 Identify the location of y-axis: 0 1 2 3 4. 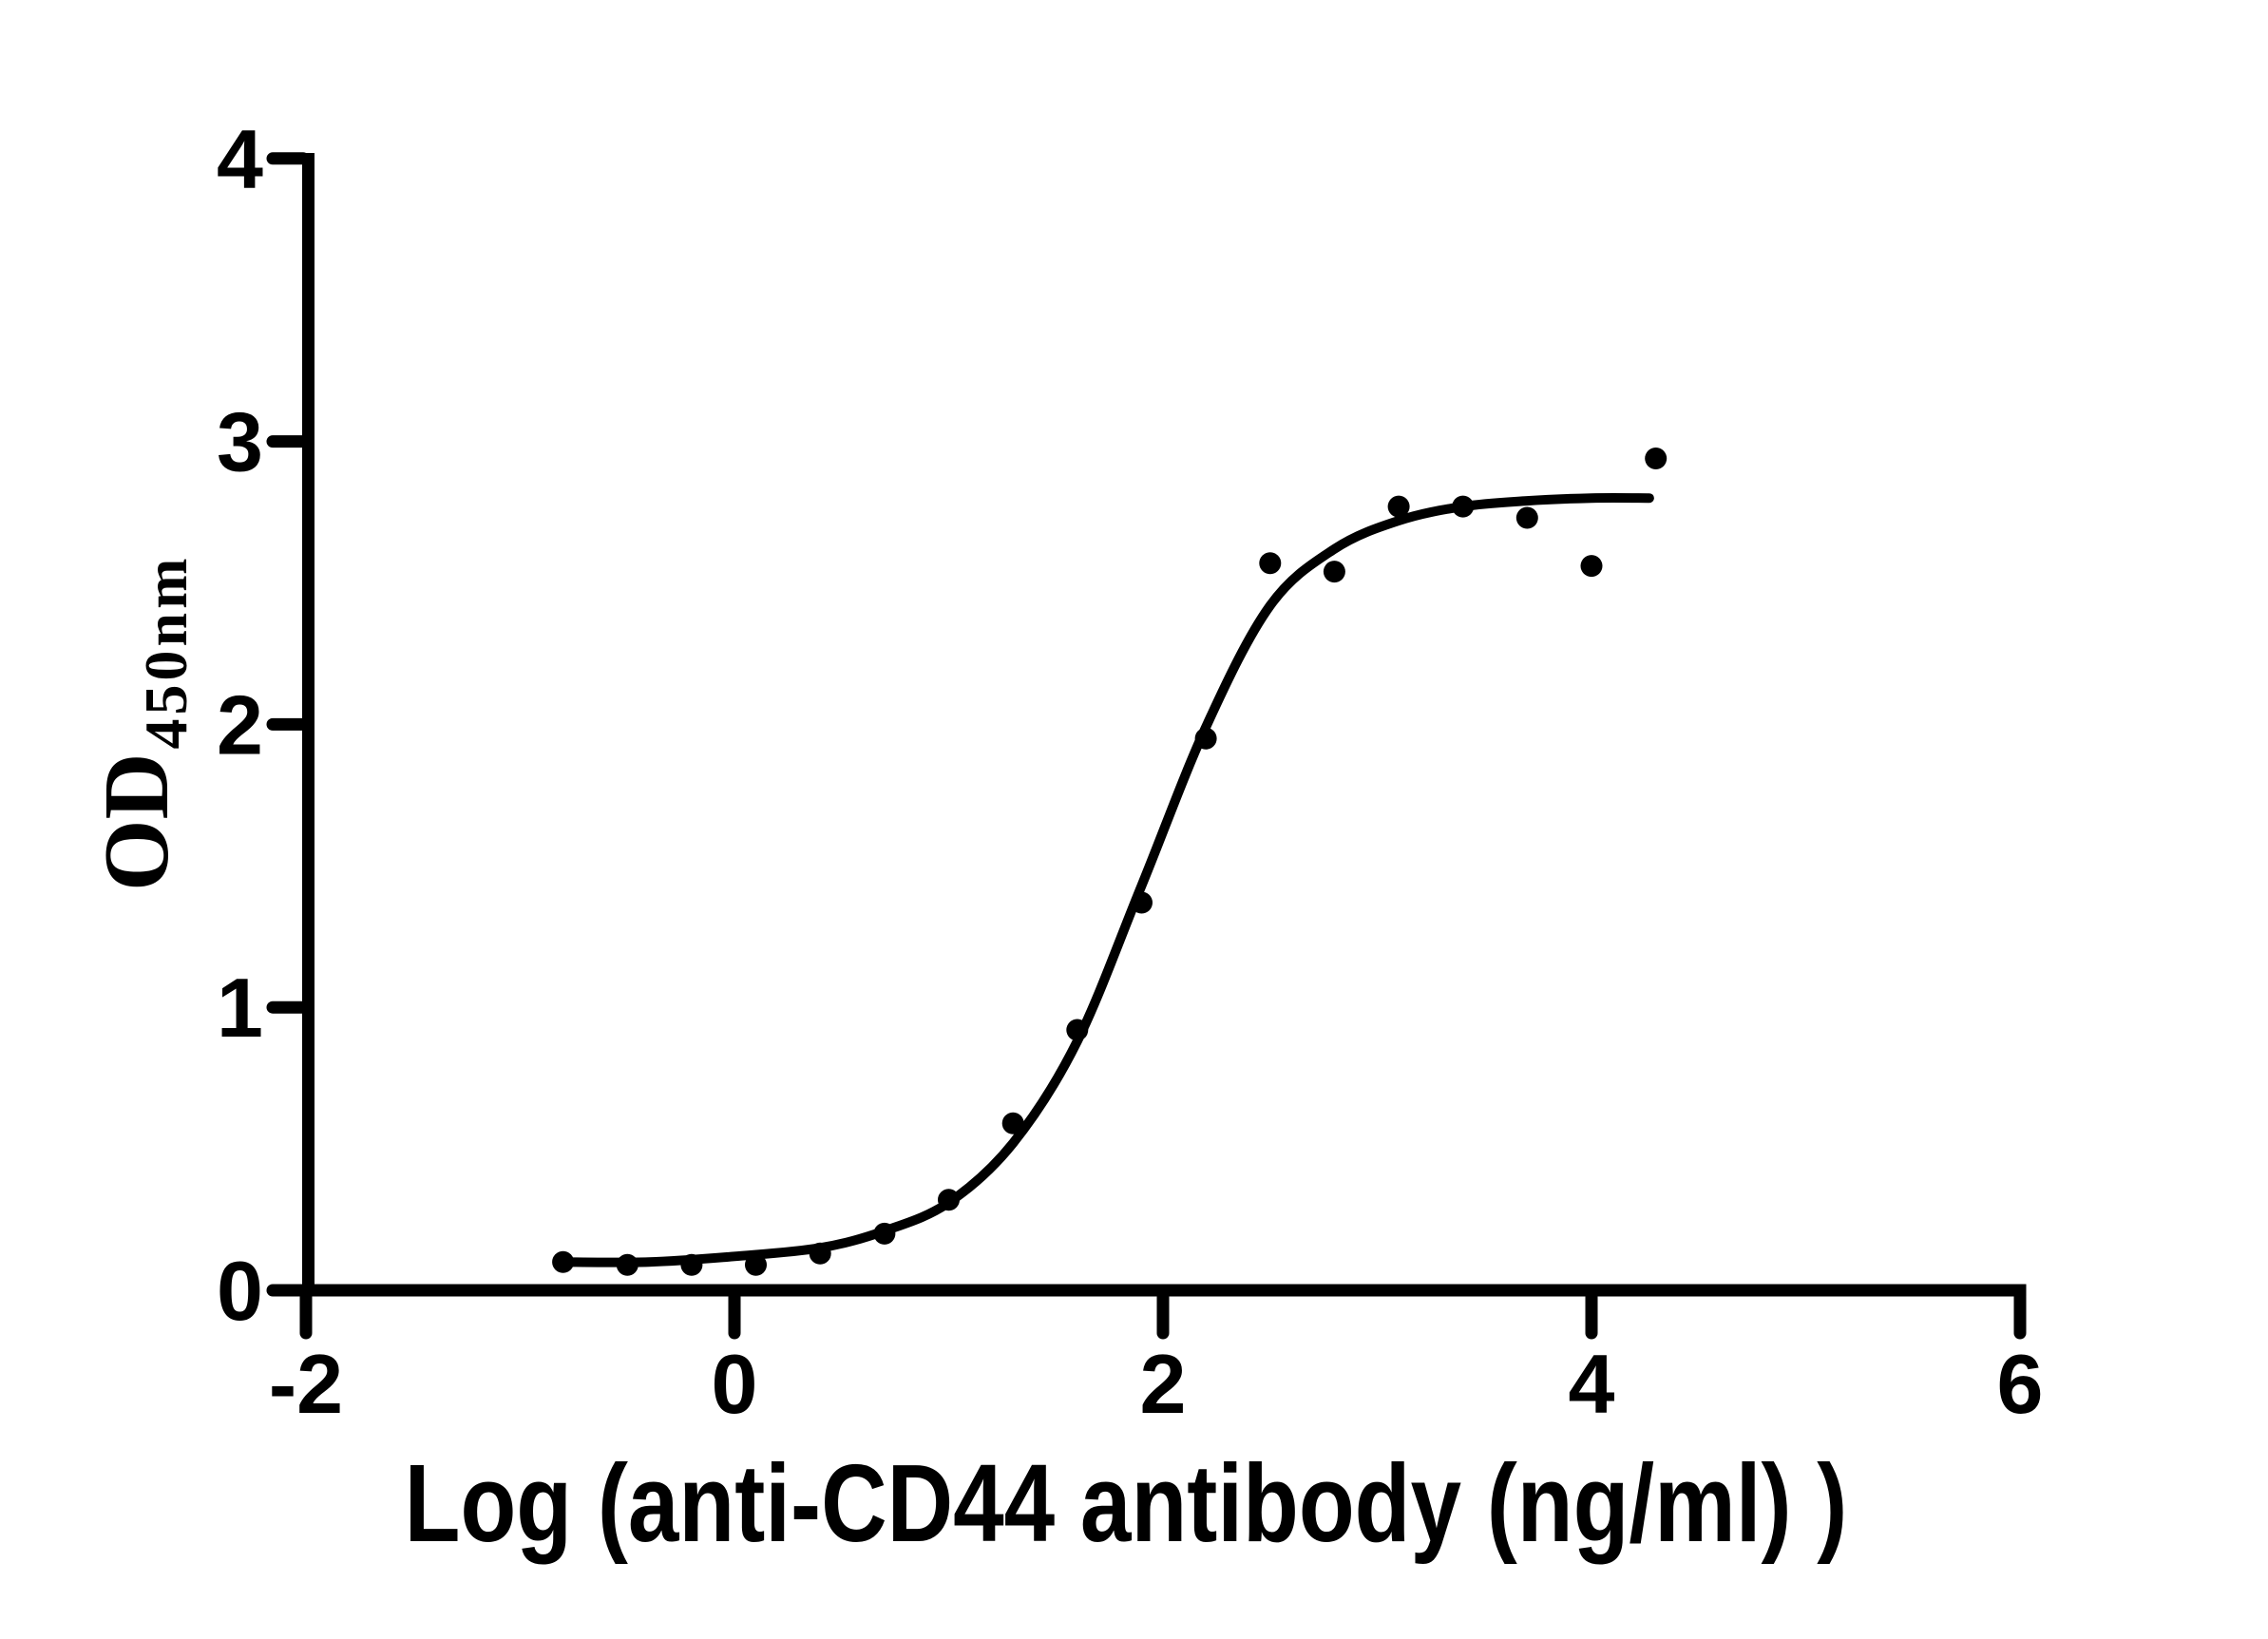
(265, 725).